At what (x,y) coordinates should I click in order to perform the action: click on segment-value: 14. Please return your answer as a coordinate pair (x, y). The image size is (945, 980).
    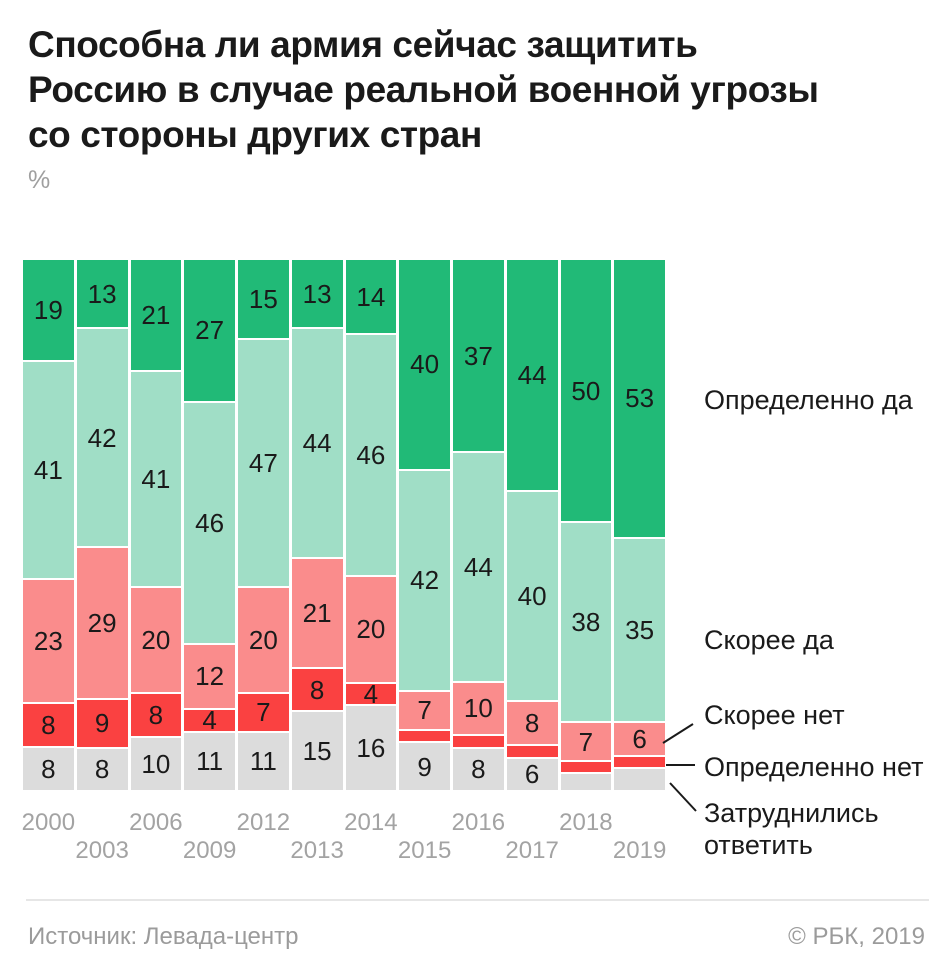
    Looking at the image, I should click on (371, 296).